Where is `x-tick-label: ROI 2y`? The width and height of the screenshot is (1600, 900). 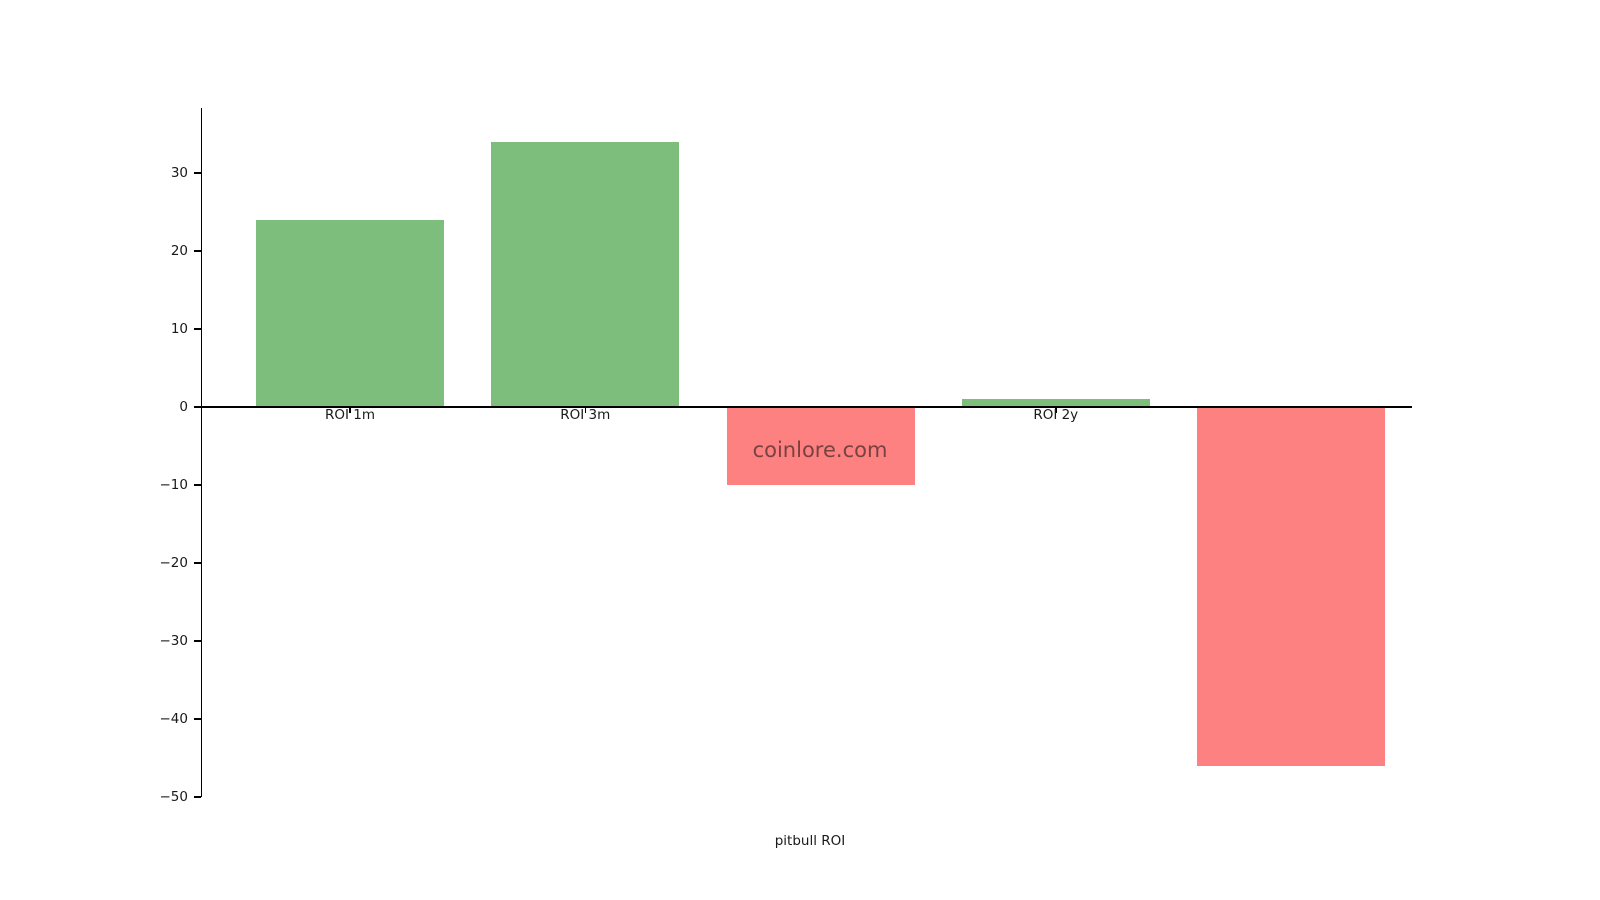
x-tick-label: ROI 2y is located at coordinates (1056, 415).